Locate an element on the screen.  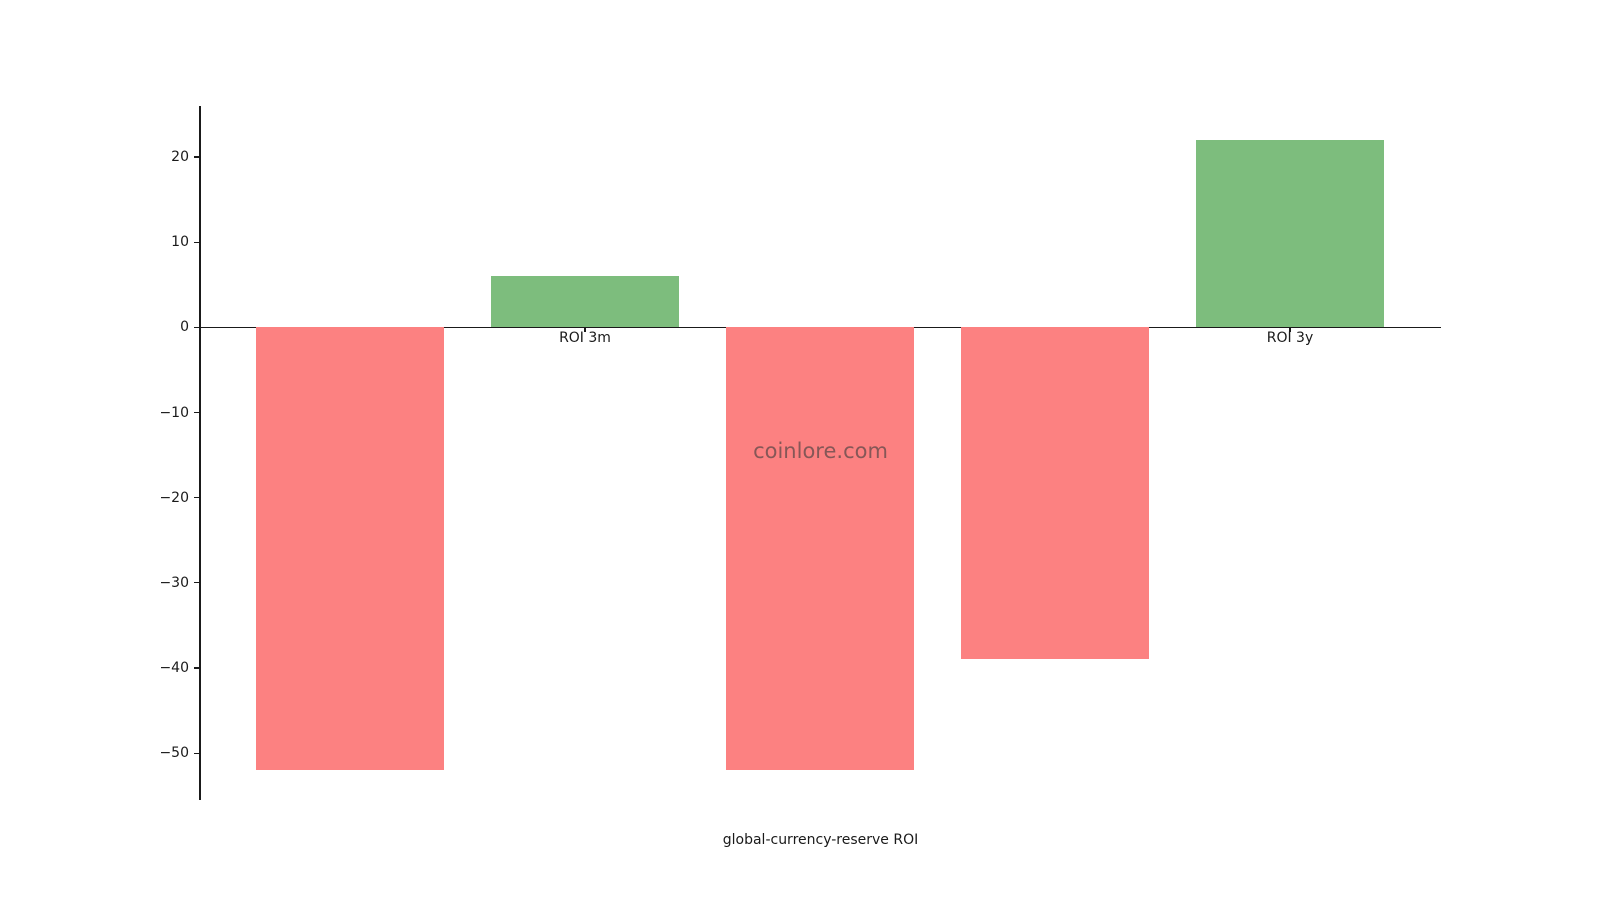
y-tick-label--20: −20 is located at coordinates (174, 497).